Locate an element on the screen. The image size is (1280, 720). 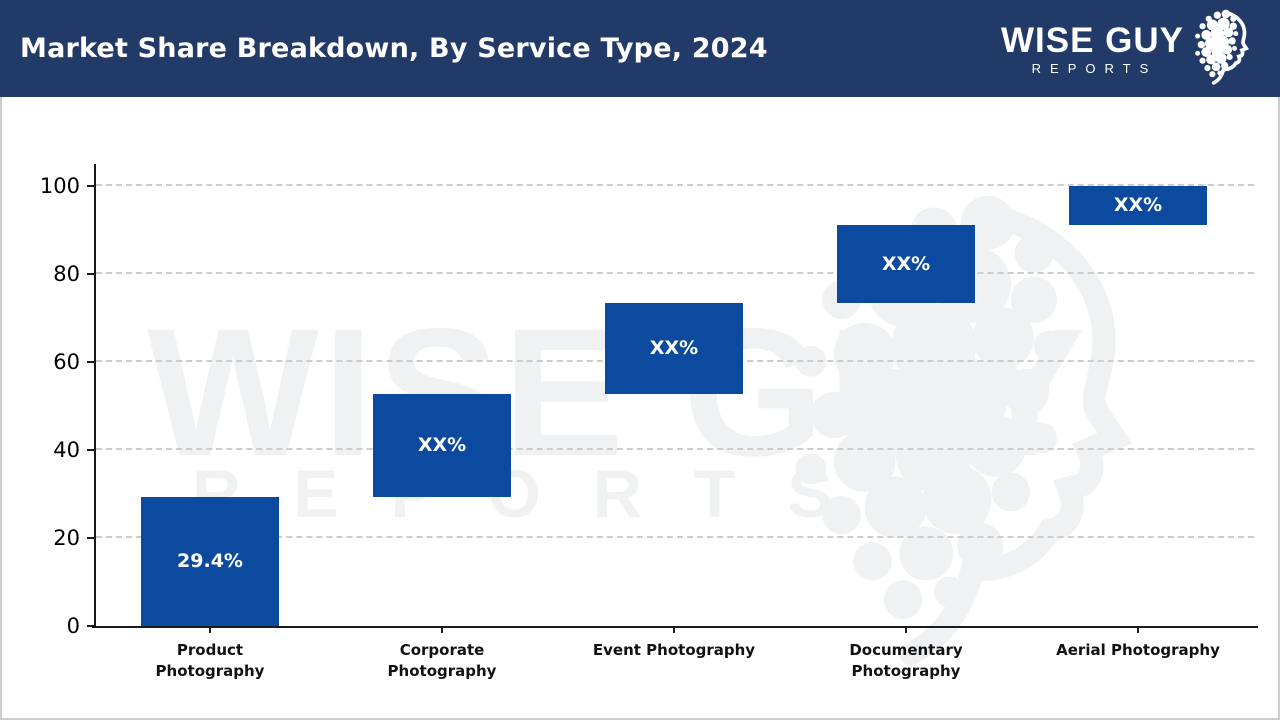
dotted-head-icon is located at coordinates (1222, 47).